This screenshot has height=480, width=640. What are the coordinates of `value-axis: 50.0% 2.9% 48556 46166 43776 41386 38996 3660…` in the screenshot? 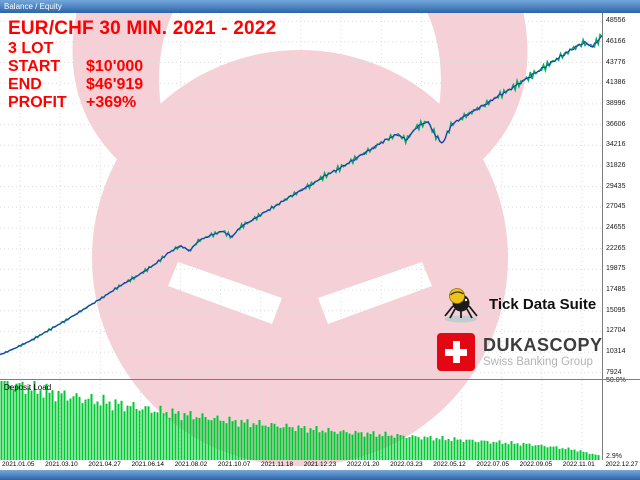 It's located at (621, 236).